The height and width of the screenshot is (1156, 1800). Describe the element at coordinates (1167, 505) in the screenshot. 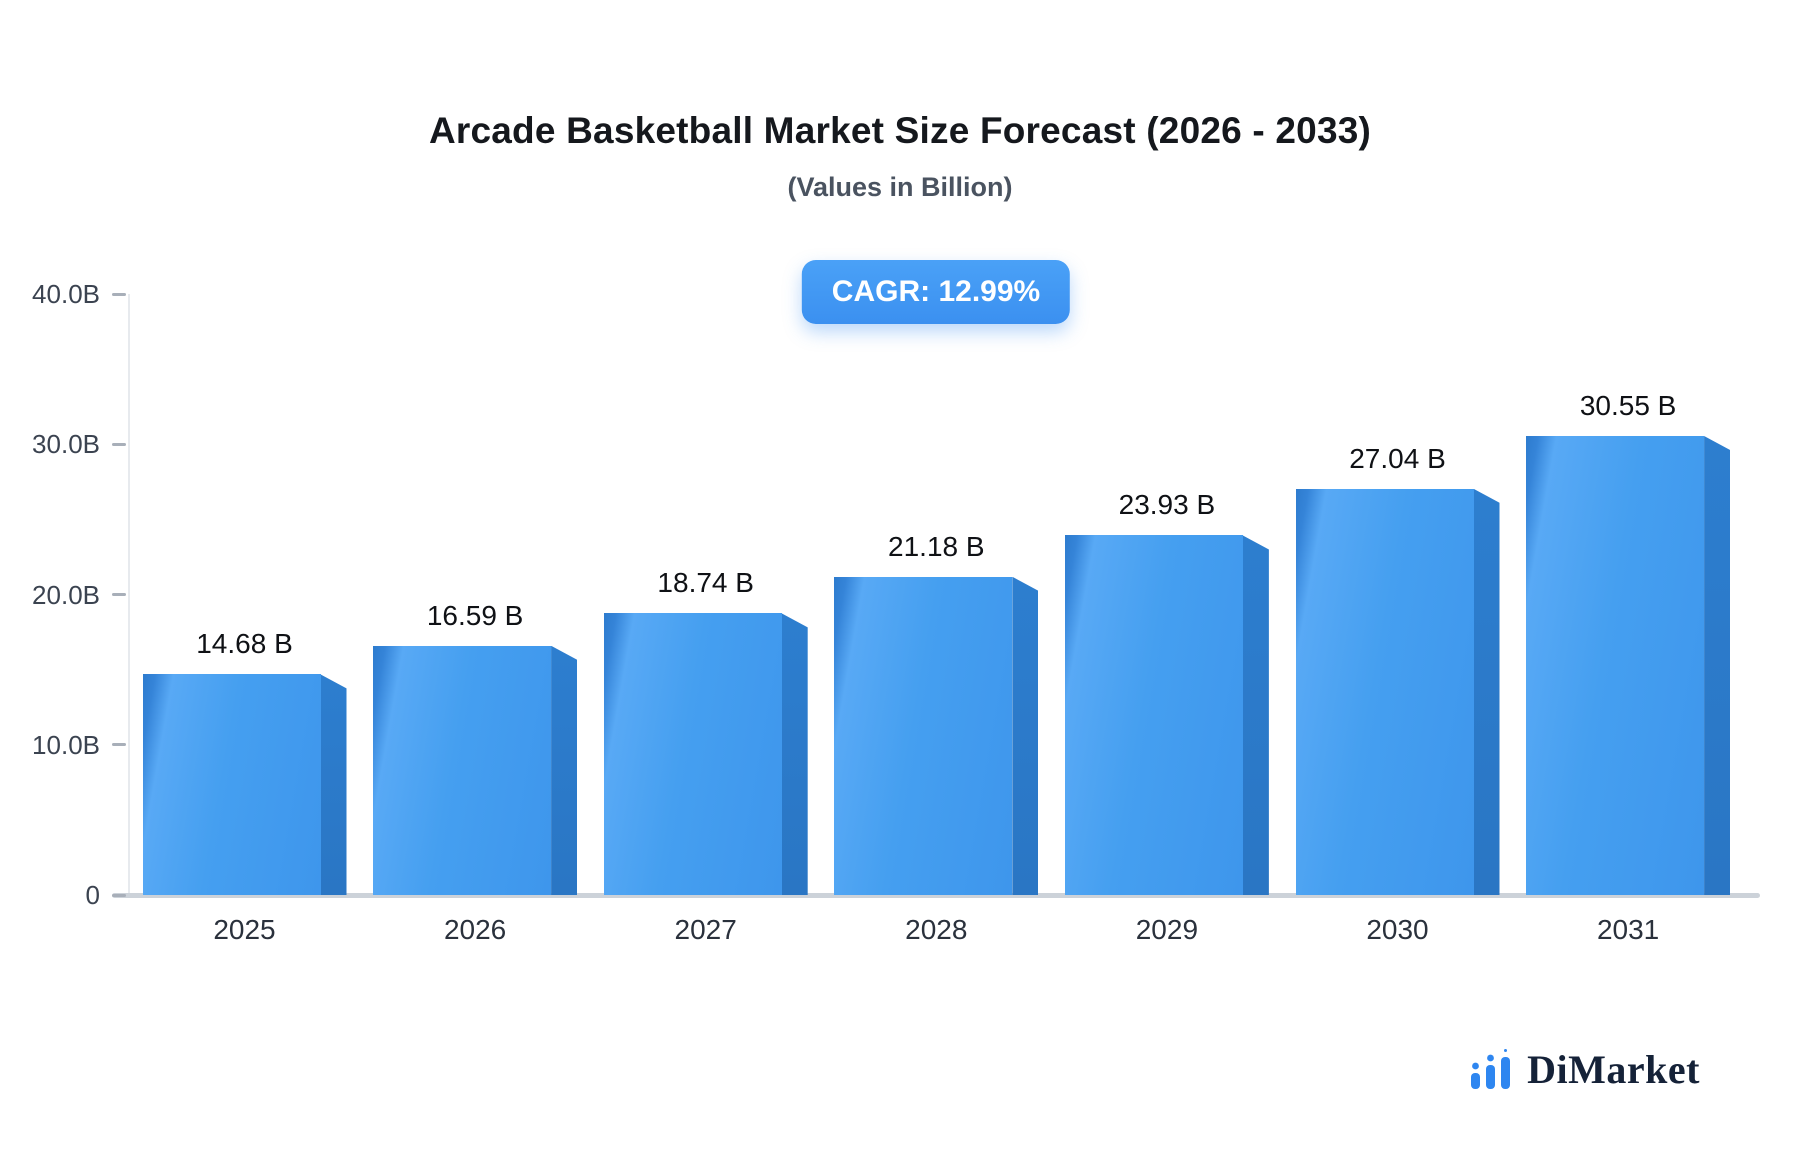

I see `bar-value-label: 23.93 B` at that location.